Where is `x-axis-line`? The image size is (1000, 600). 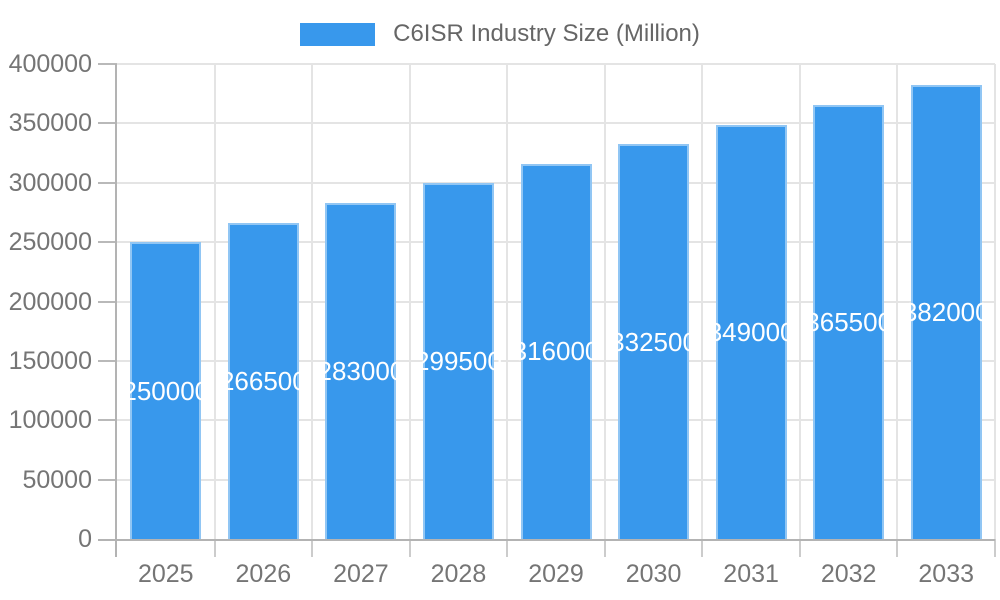 x-axis-line is located at coordinates (546, 540).